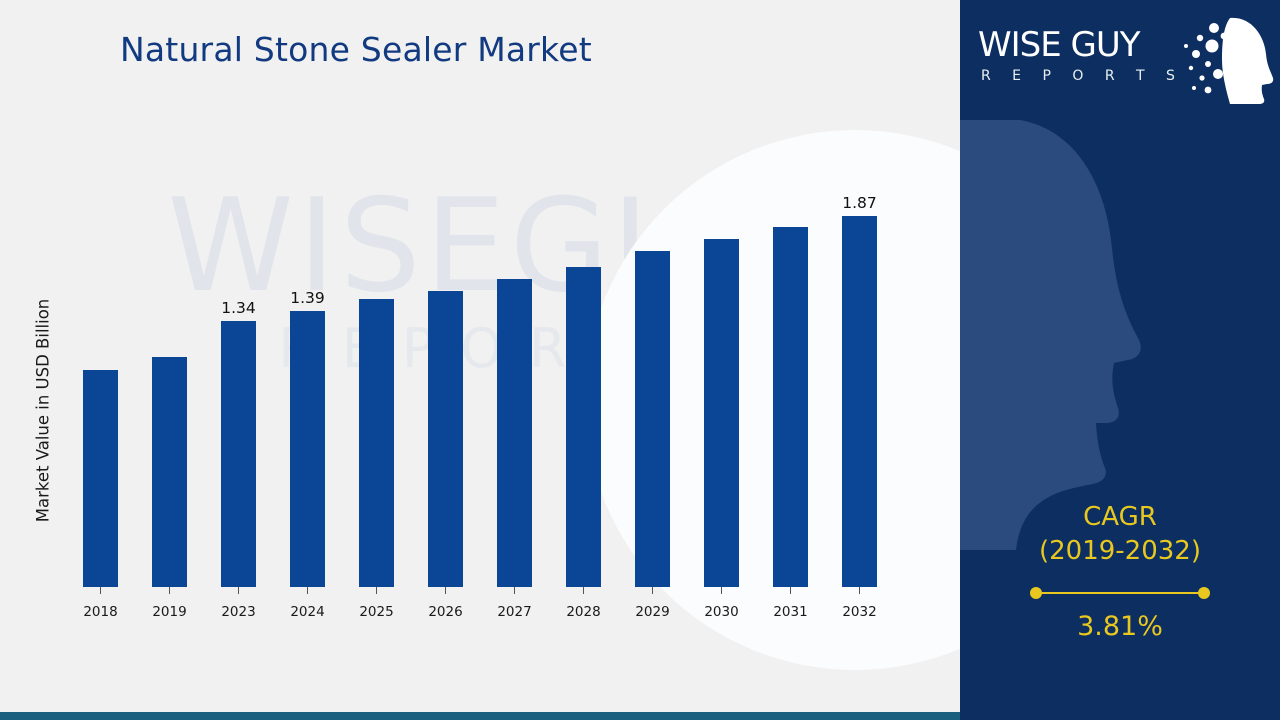  What do you see at coordinates (376, 612) in the screenshot?
I see `x-tick-label-2025: 2025` at bounding box center [376, 612].